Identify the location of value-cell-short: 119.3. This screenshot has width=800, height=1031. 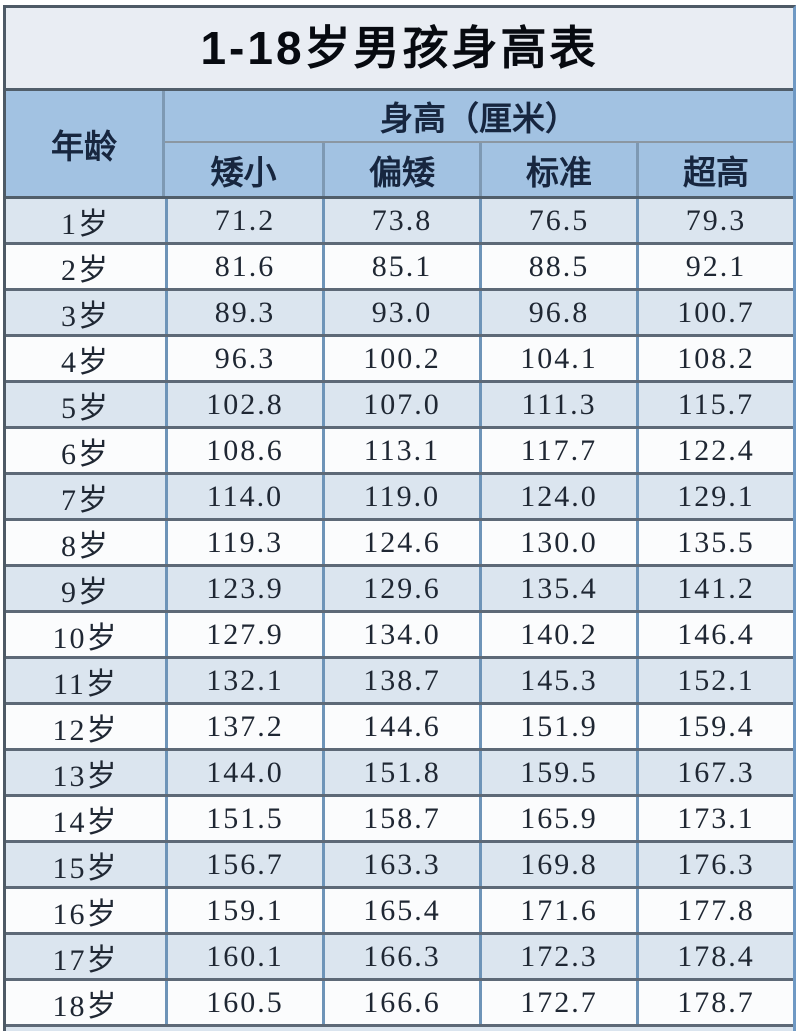
(243, 542).